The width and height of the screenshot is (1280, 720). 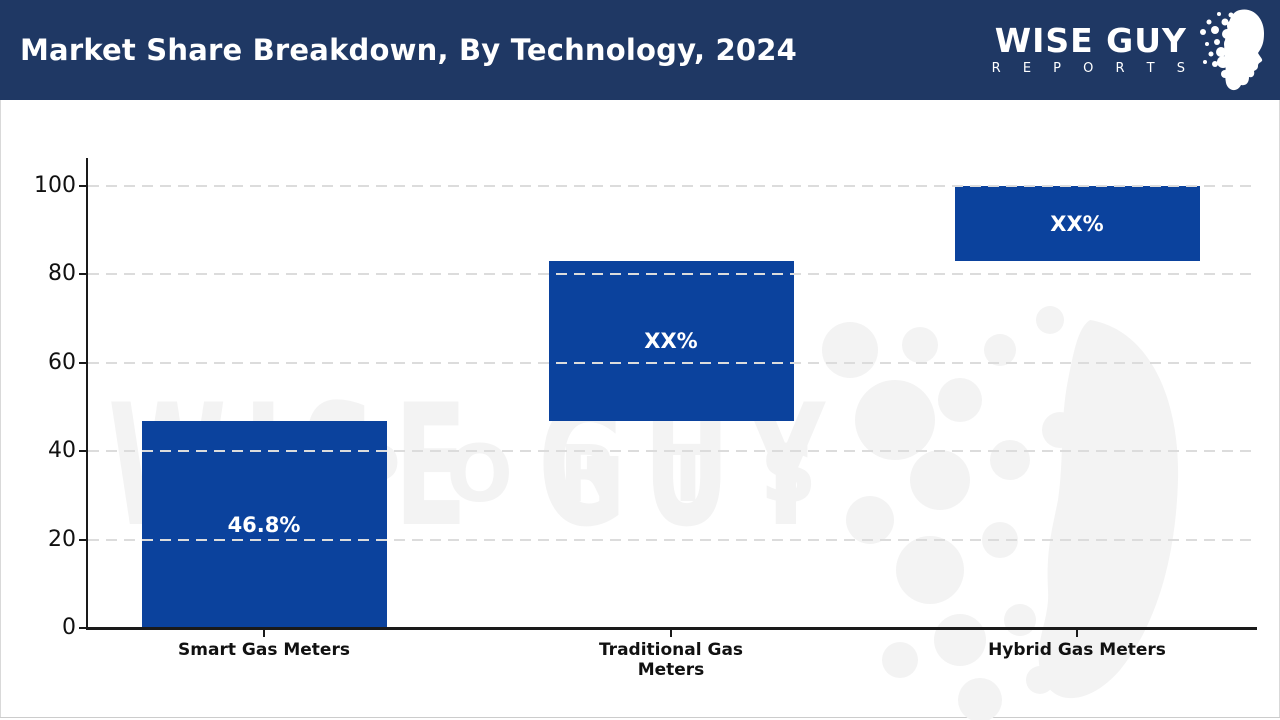 What do you see at coordinates (0, 408) in the screenshot?
I see `left-border` at bounding box center [0, 408].